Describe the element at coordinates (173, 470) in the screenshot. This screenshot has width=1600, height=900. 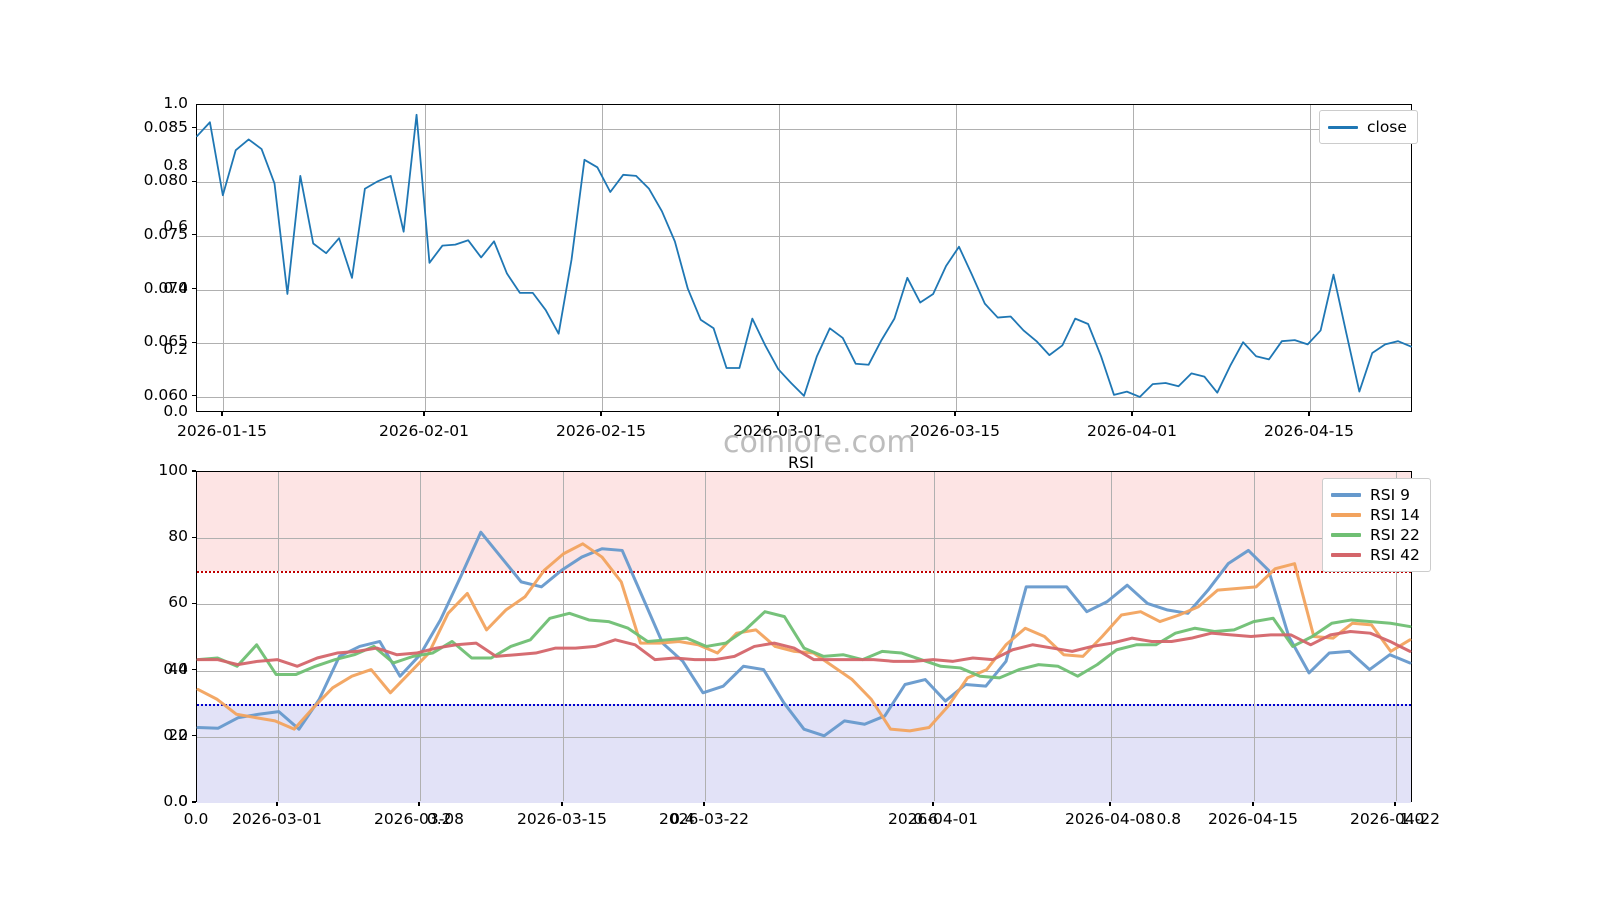
I see `rsi-y-tick-label: 100` at that location.